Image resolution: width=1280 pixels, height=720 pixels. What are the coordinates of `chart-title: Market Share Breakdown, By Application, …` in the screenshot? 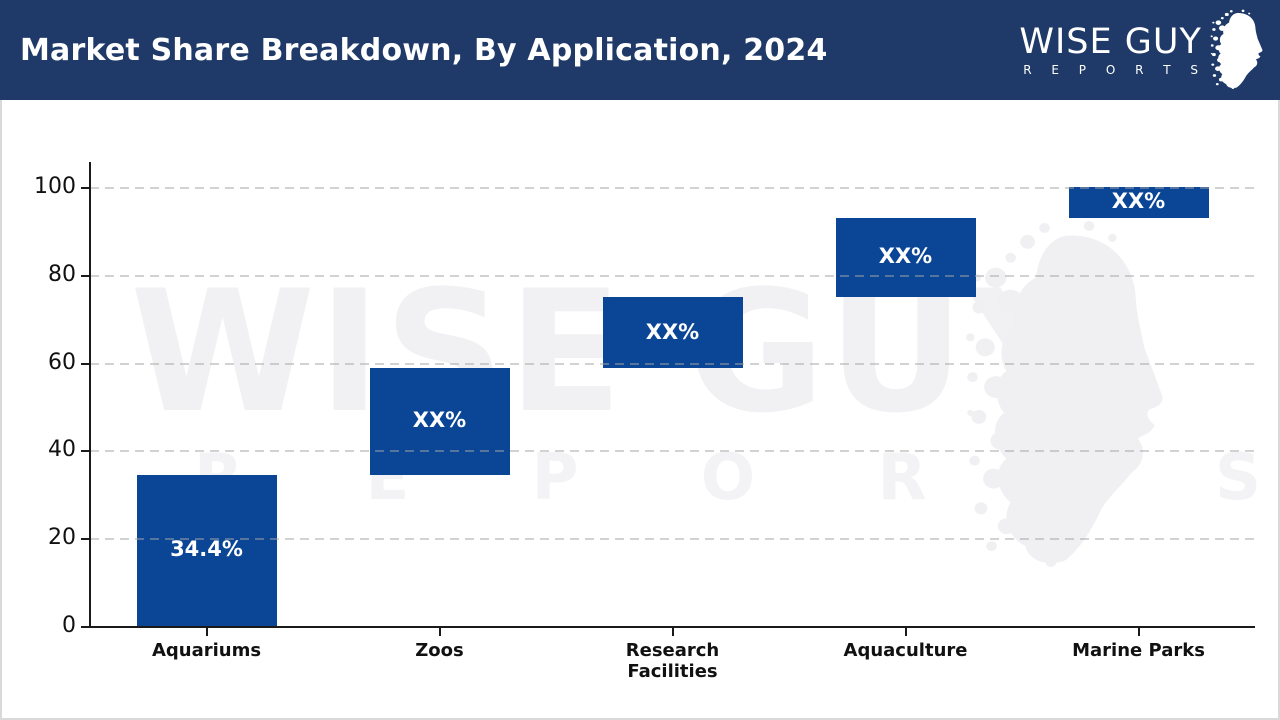 It's located at (424, 50).